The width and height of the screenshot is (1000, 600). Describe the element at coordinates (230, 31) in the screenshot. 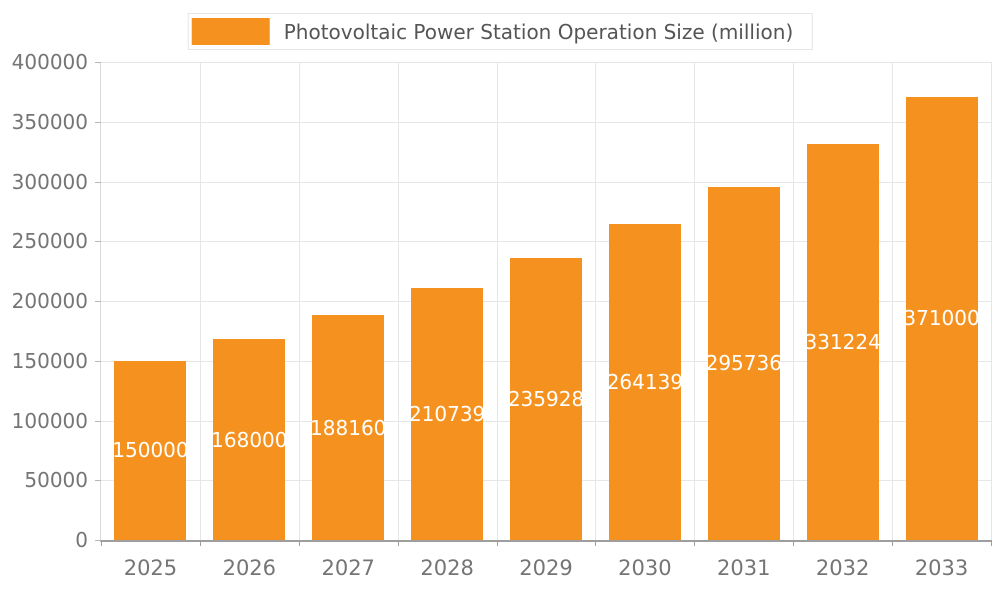

I see `legend-swatch` at that location.